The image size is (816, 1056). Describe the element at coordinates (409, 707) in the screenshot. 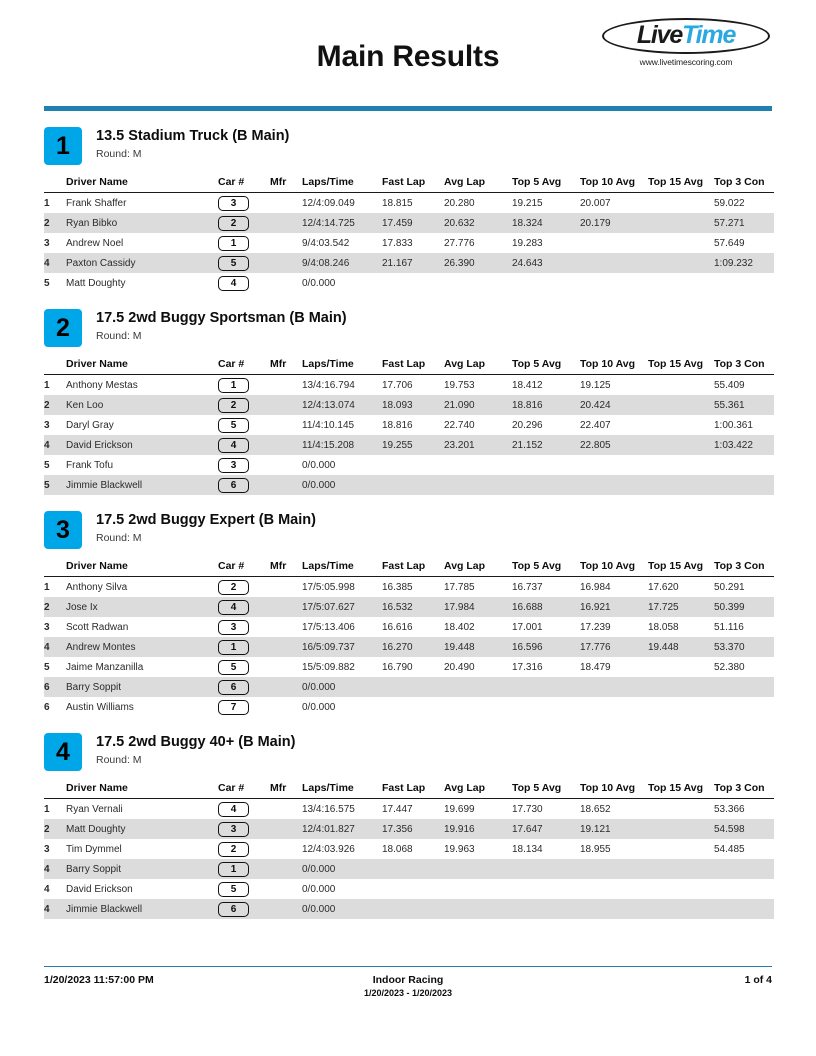

I see `table-row: 6 Austin Williams 7 0/0.000` at that location.